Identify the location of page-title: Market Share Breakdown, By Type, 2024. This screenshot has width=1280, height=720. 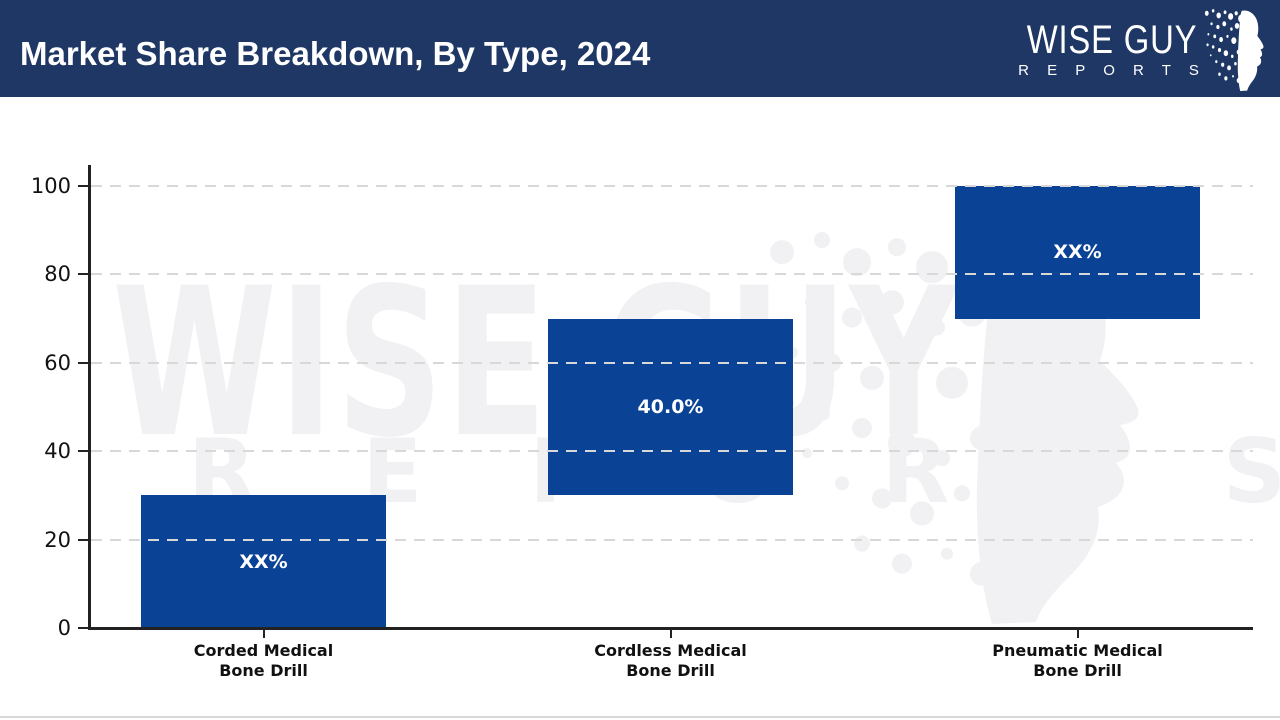
(335, 53).